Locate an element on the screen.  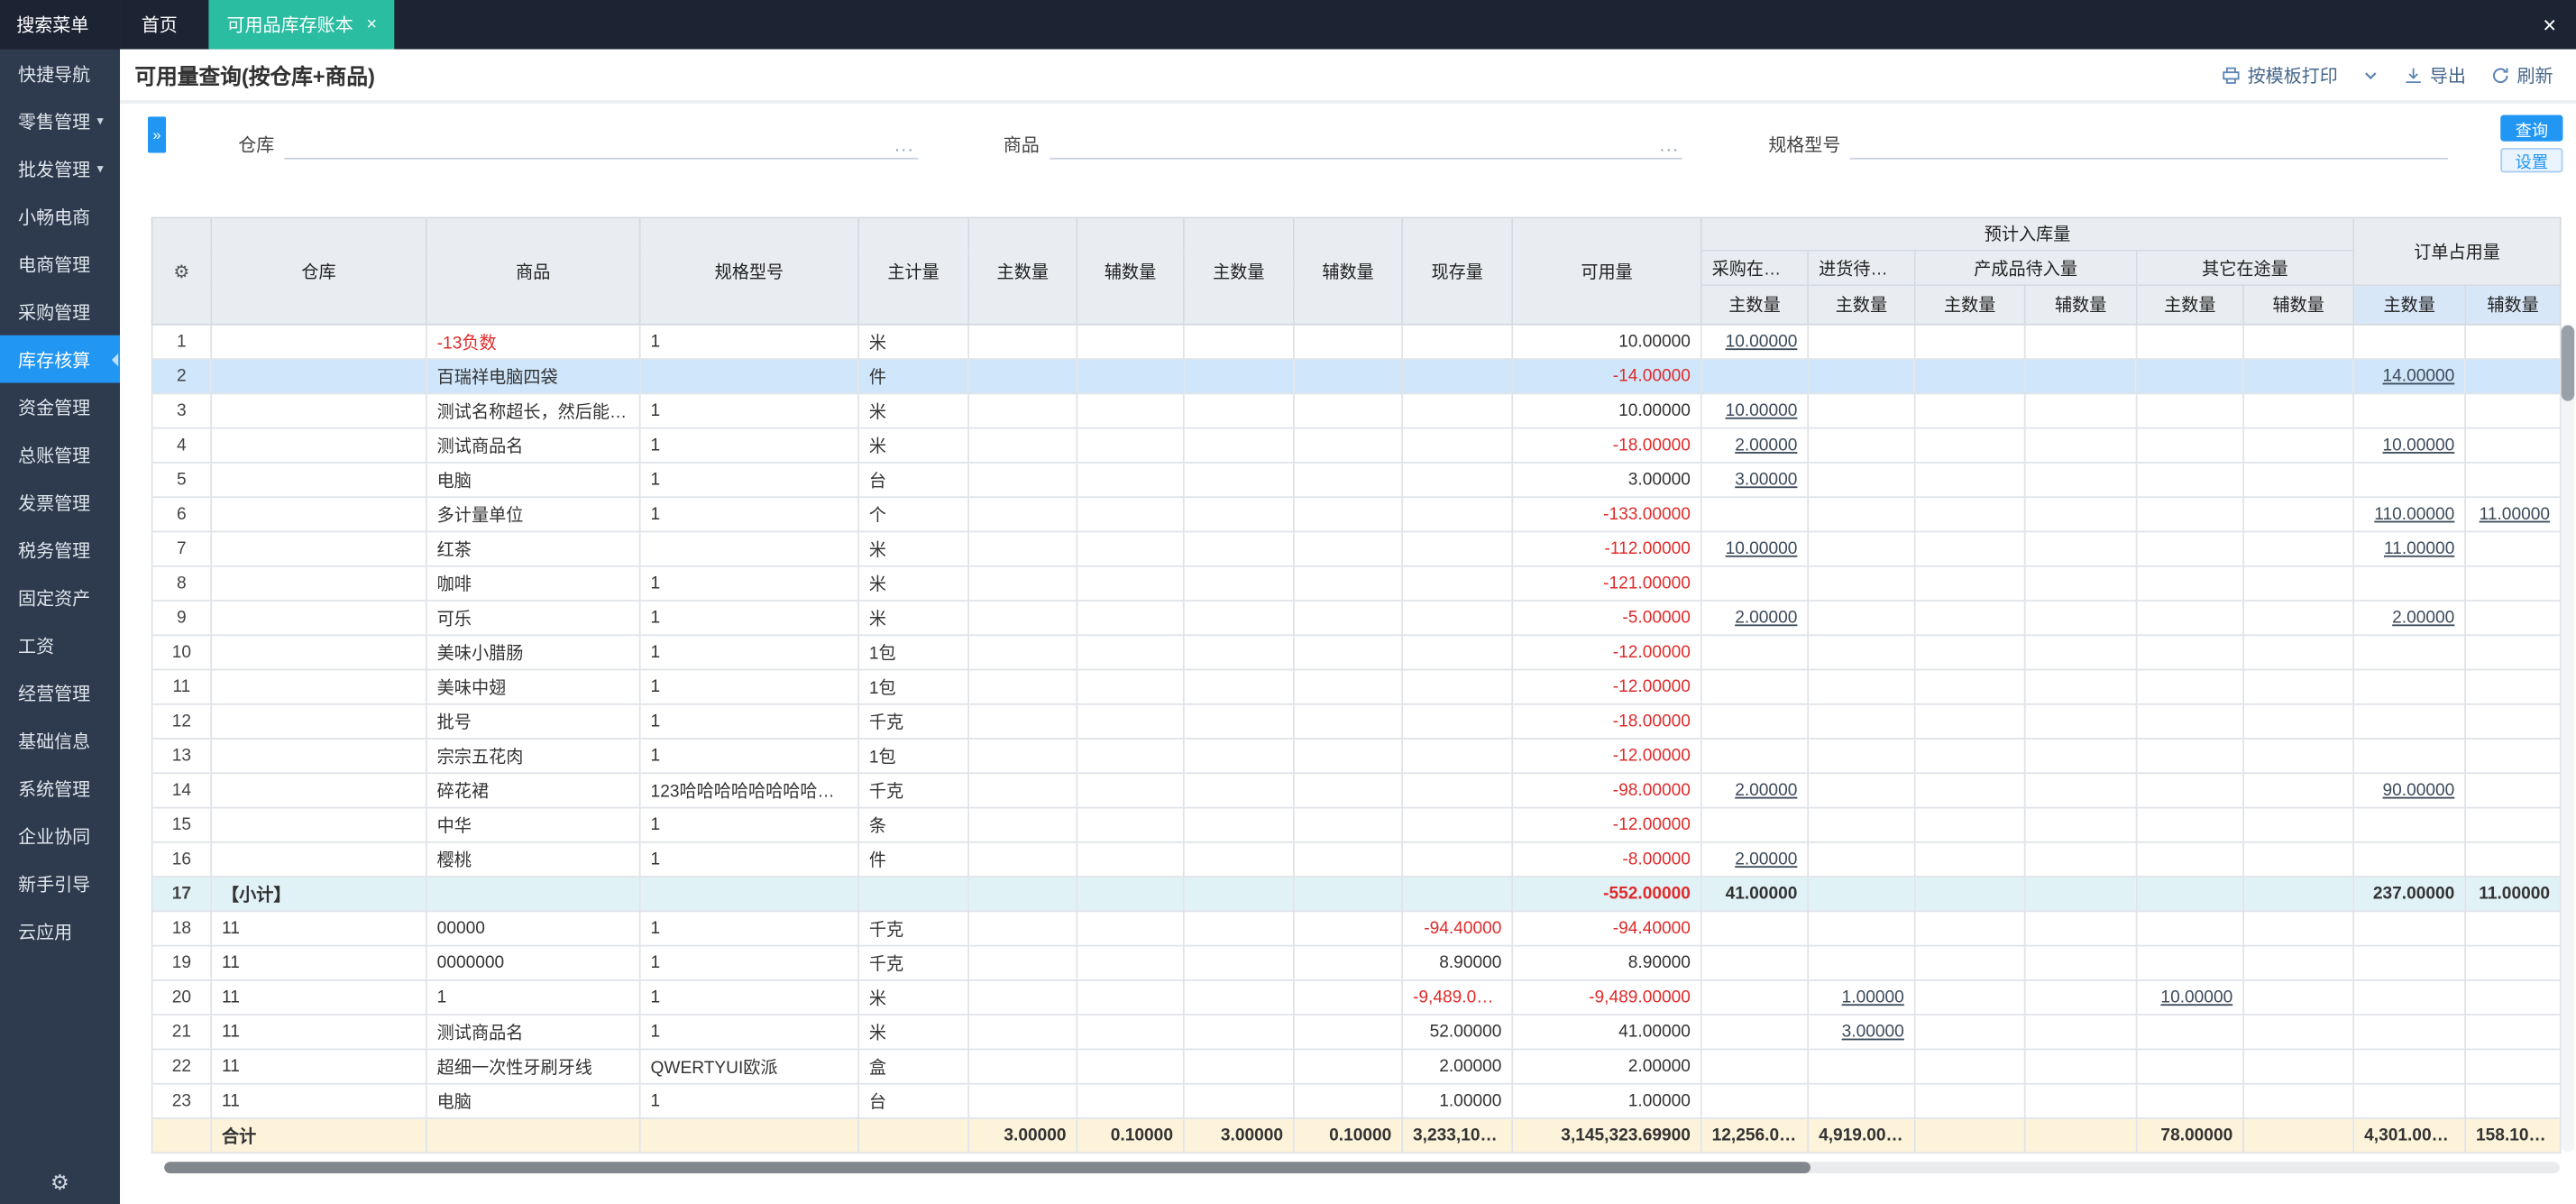
table-row: 12 批号 1 千克 -18.00000 is located at coordinates (1356, 721).